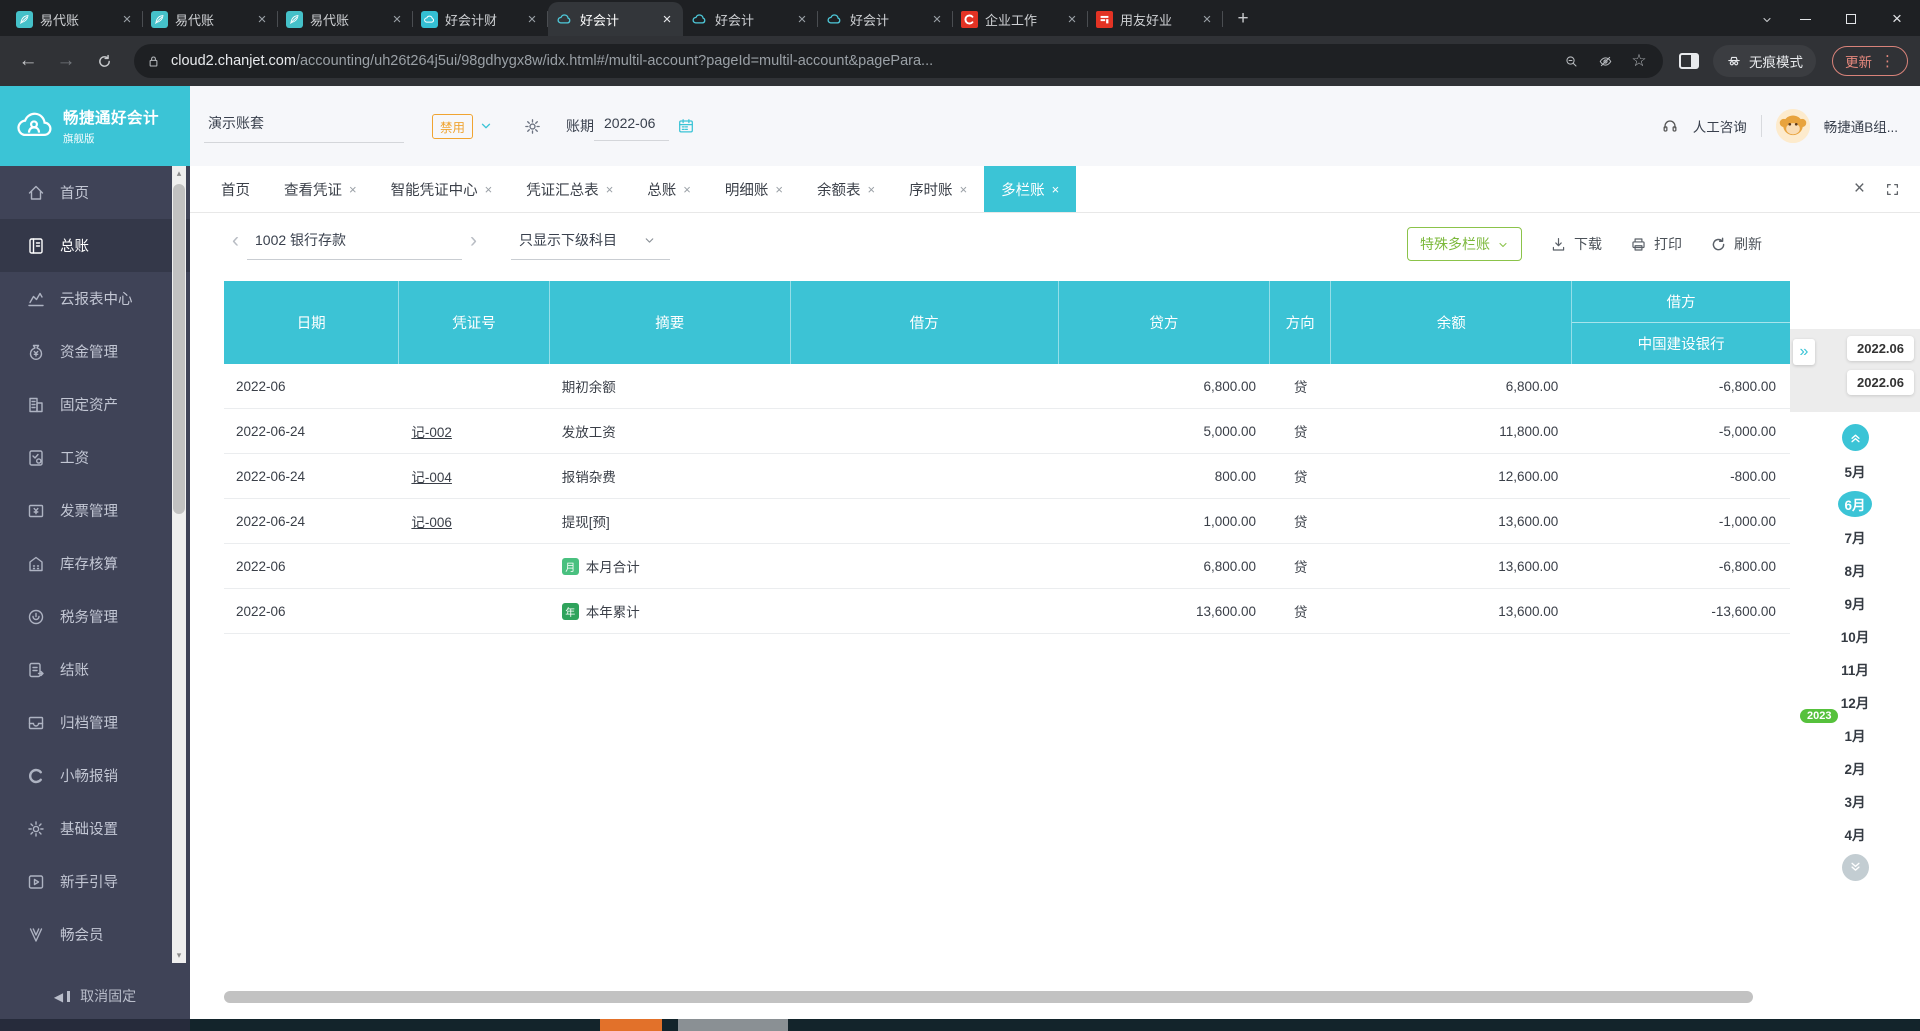  Describe the element at coordinates (95, 404) in the screenshot. I see `sidebar-item-fixed-asset: 固定资产` at that location.